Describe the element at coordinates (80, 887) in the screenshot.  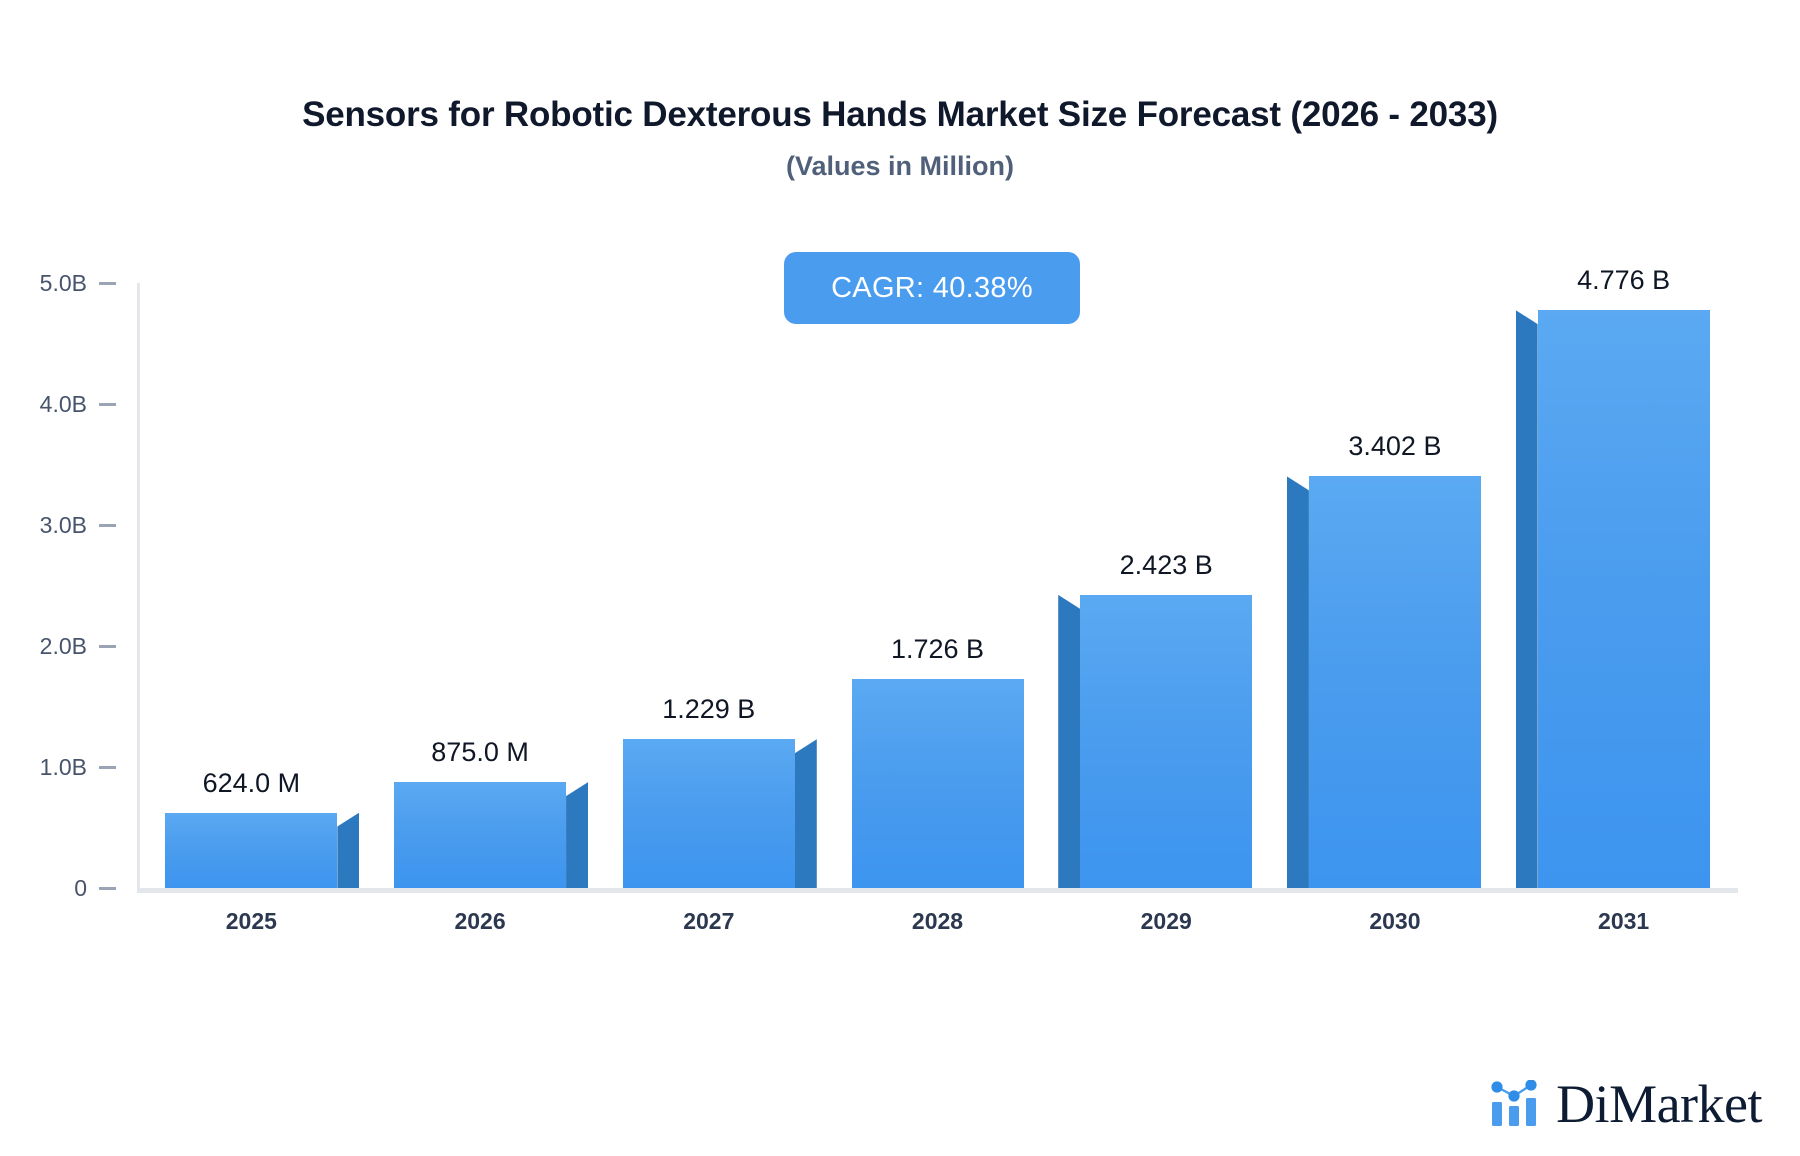
I see `y-axis-tick-label: 0` at that location.